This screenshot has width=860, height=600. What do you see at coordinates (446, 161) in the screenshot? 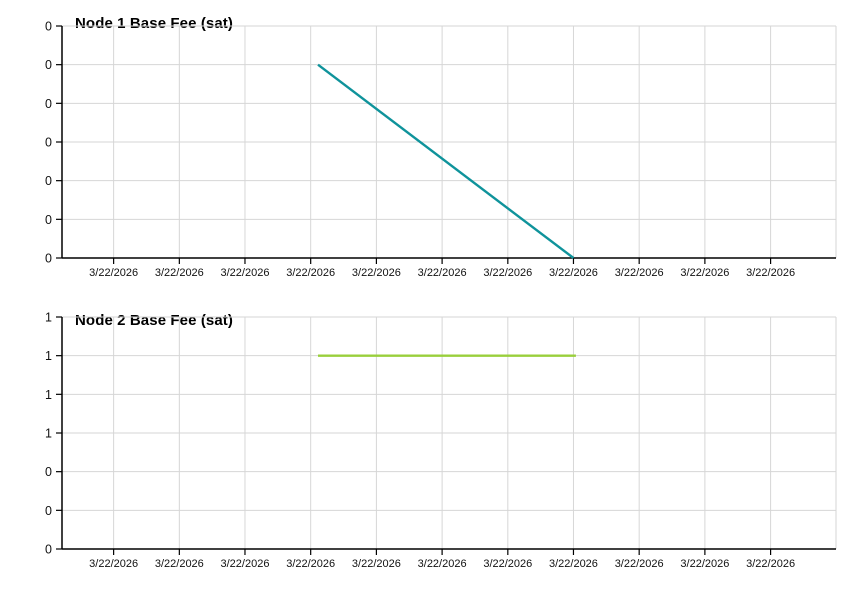
I see `series-line-node-1-base-fee` at bounding box center [446, 161].